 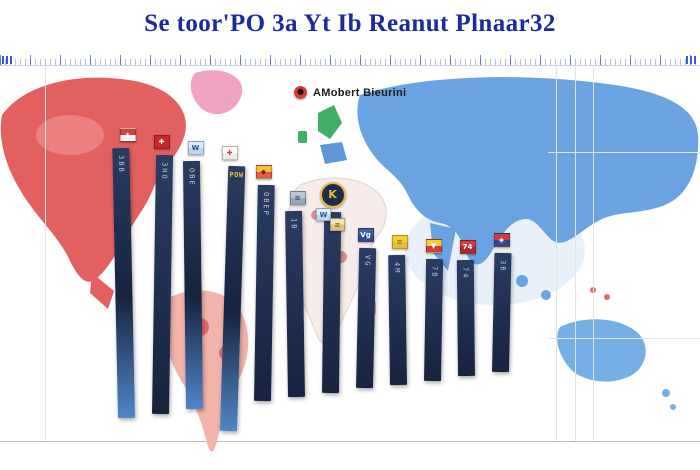 I want to click on island-dot, so click(x=607, y=297).